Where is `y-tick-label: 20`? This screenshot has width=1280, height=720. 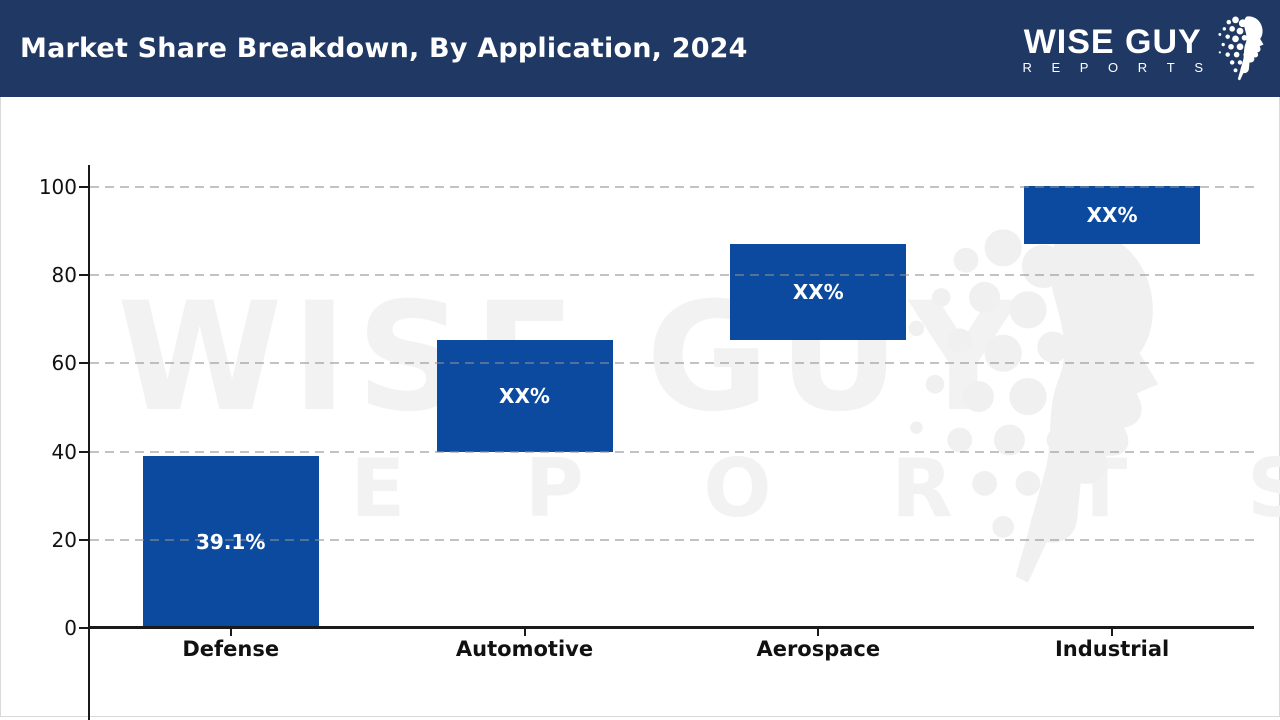 y-tick-label: 20 is located at coordinates (64, 539).